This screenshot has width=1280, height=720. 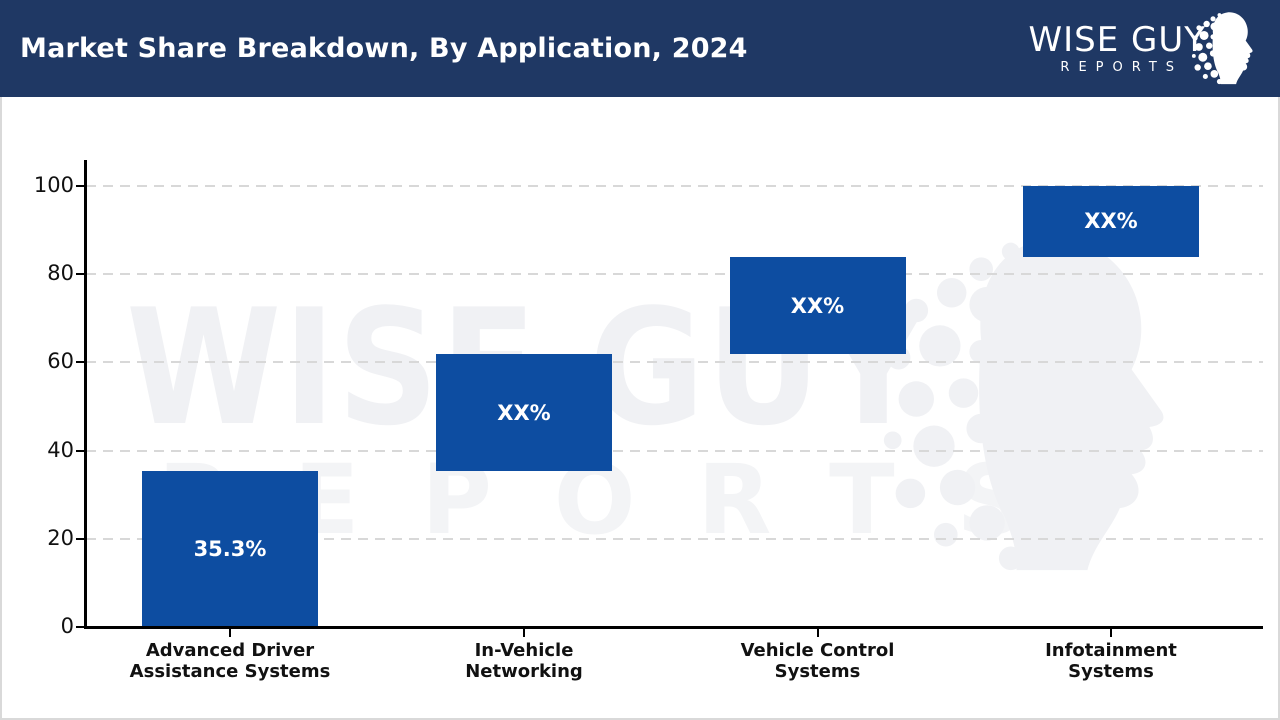 I want to click on category-label: Advanced Driver Assistance Systems, so click(x=230, y=661).